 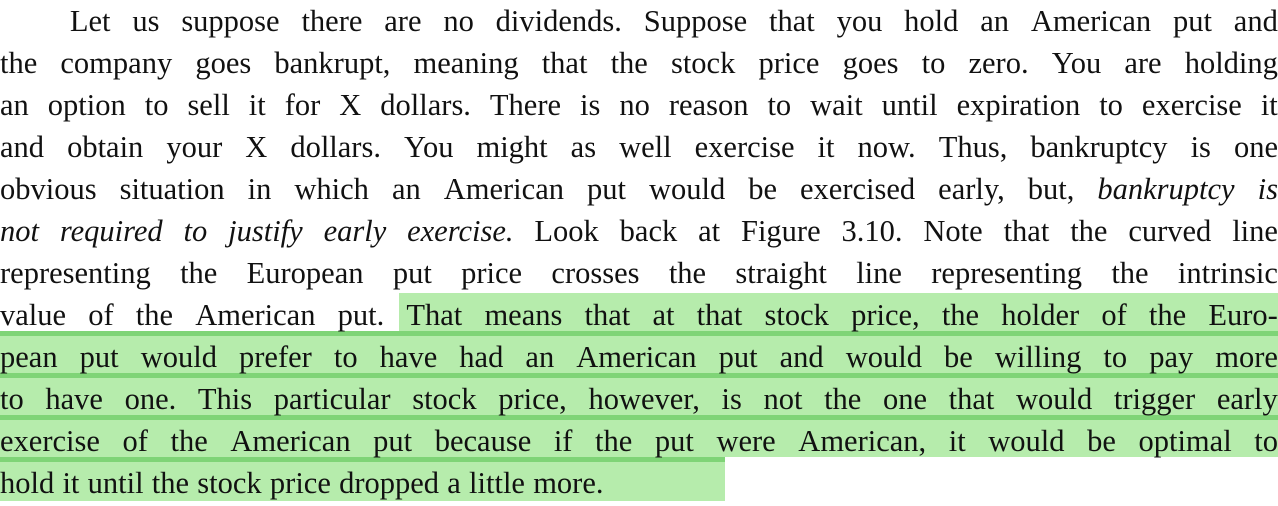 I want to click on word: This, so click(x=225, y=399).